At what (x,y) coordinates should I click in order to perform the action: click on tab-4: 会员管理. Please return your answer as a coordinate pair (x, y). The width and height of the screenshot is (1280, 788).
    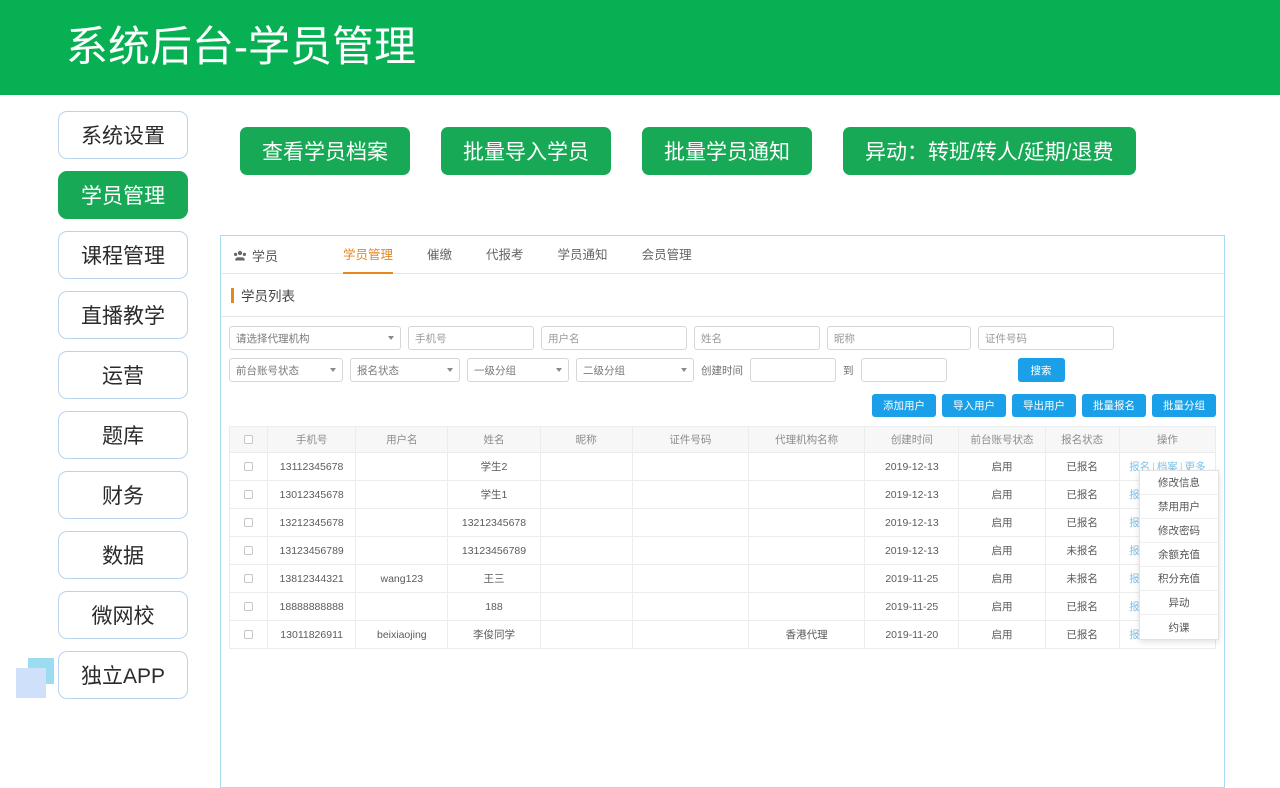
    Looking at the image, I should click on (666, 255).